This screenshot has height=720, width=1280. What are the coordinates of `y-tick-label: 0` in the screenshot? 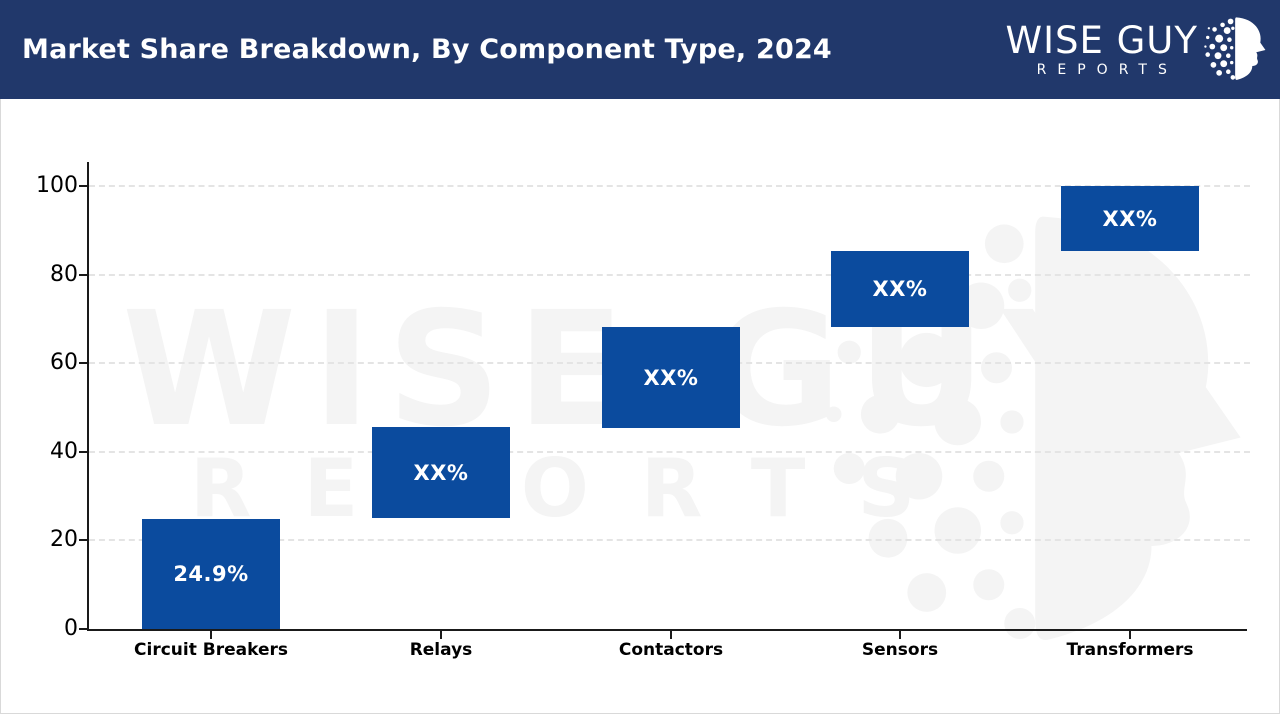 It's located at (71, 628).